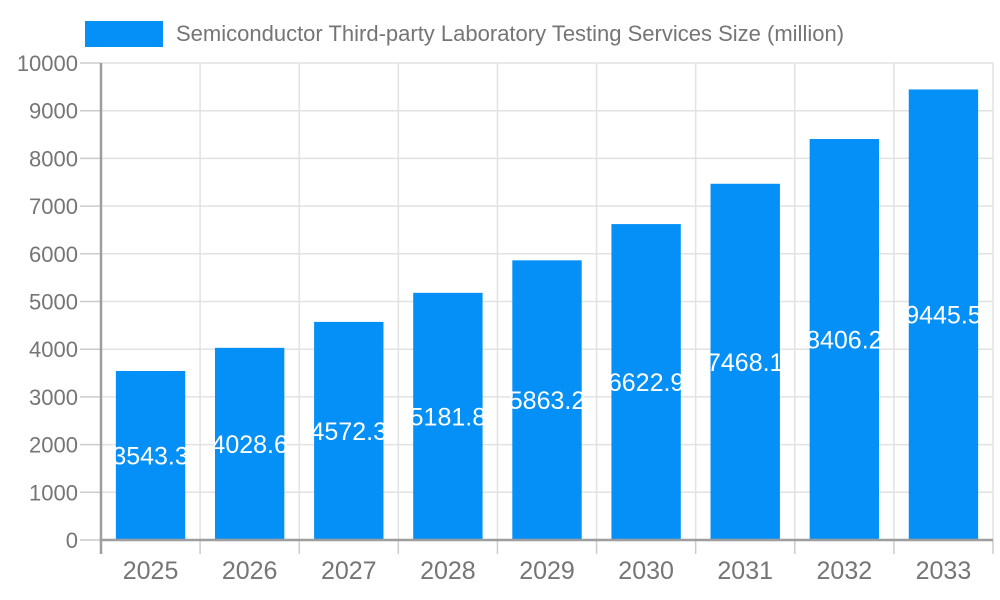  What do you see at coordinates (53, 111) in the screenshot?
I see `y-axis-tick-label: 9000` at bounding box center [53, 111].